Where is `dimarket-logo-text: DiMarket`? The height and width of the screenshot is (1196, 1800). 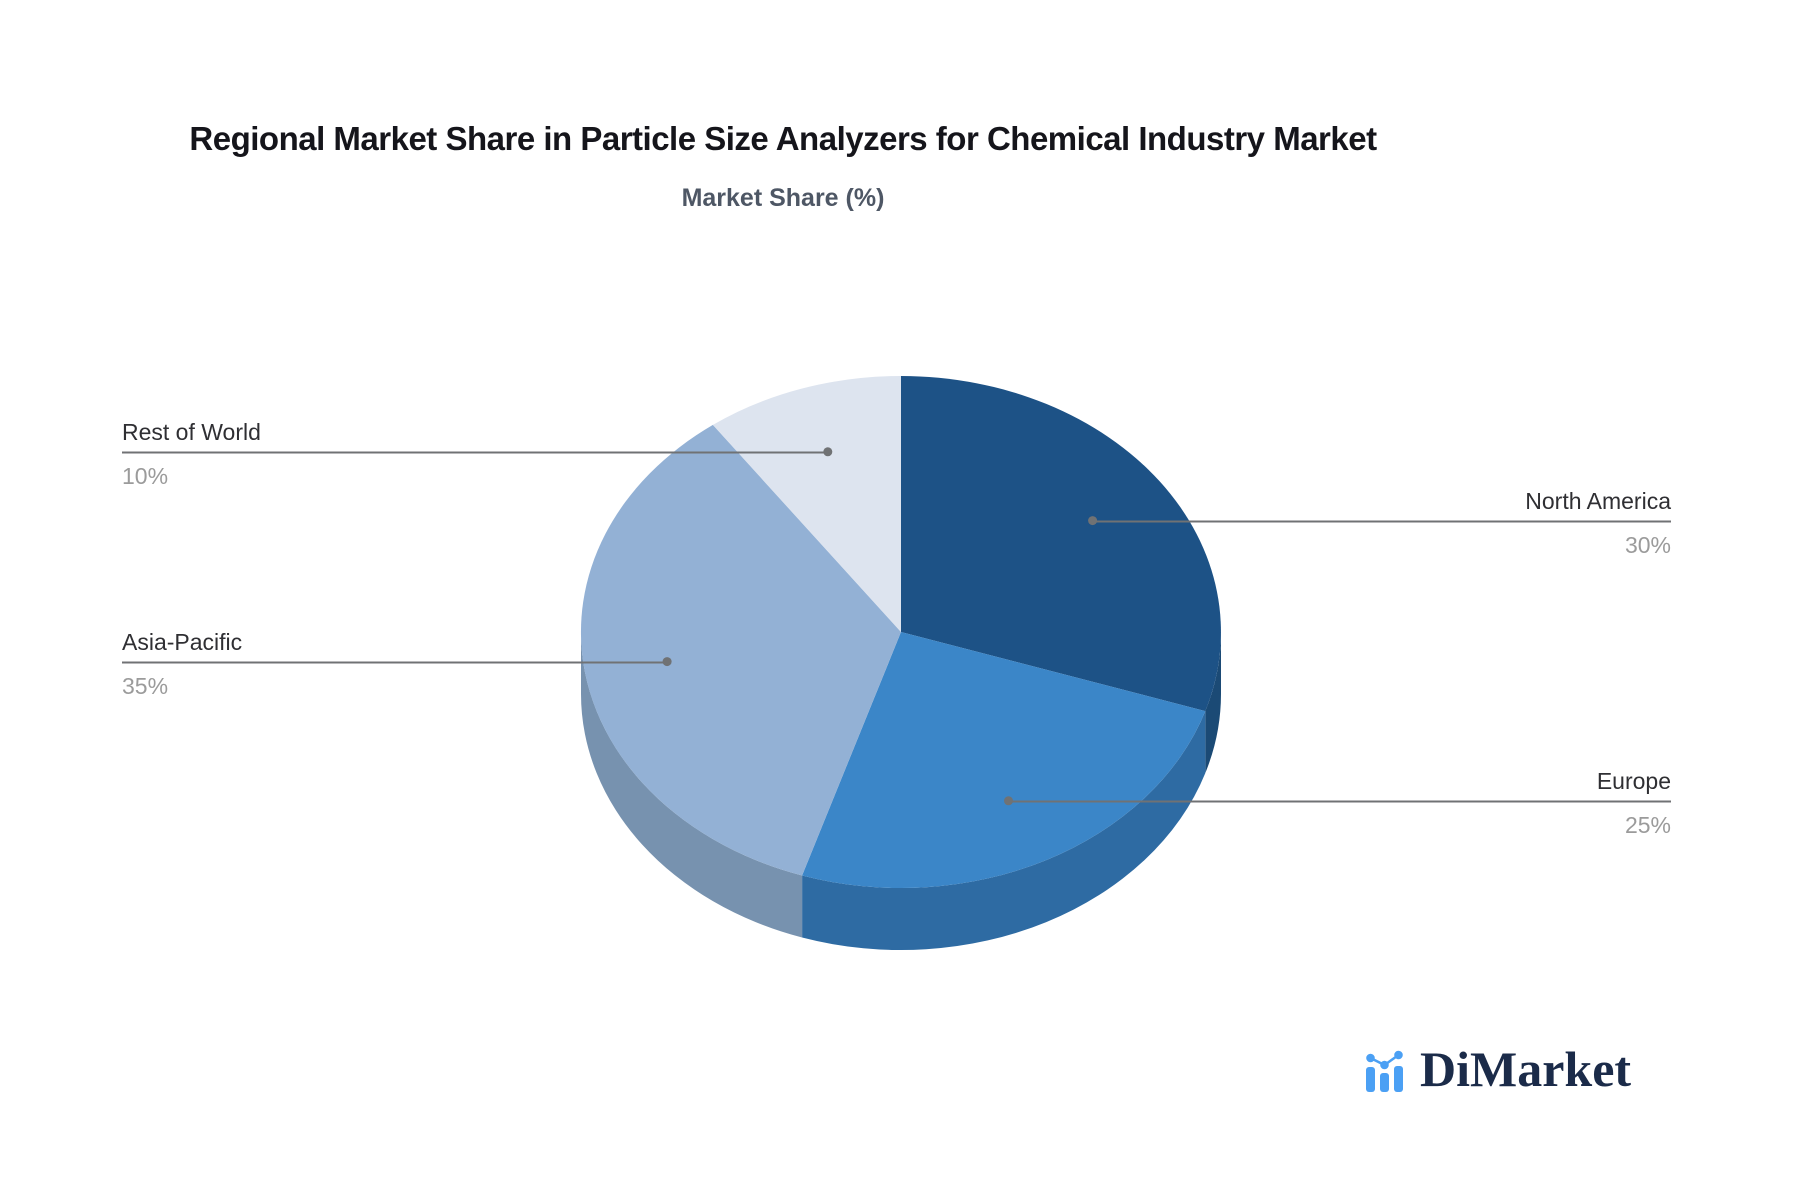
dimarket-logo-text: DiMarket is located at coordinates (1526, 1069).